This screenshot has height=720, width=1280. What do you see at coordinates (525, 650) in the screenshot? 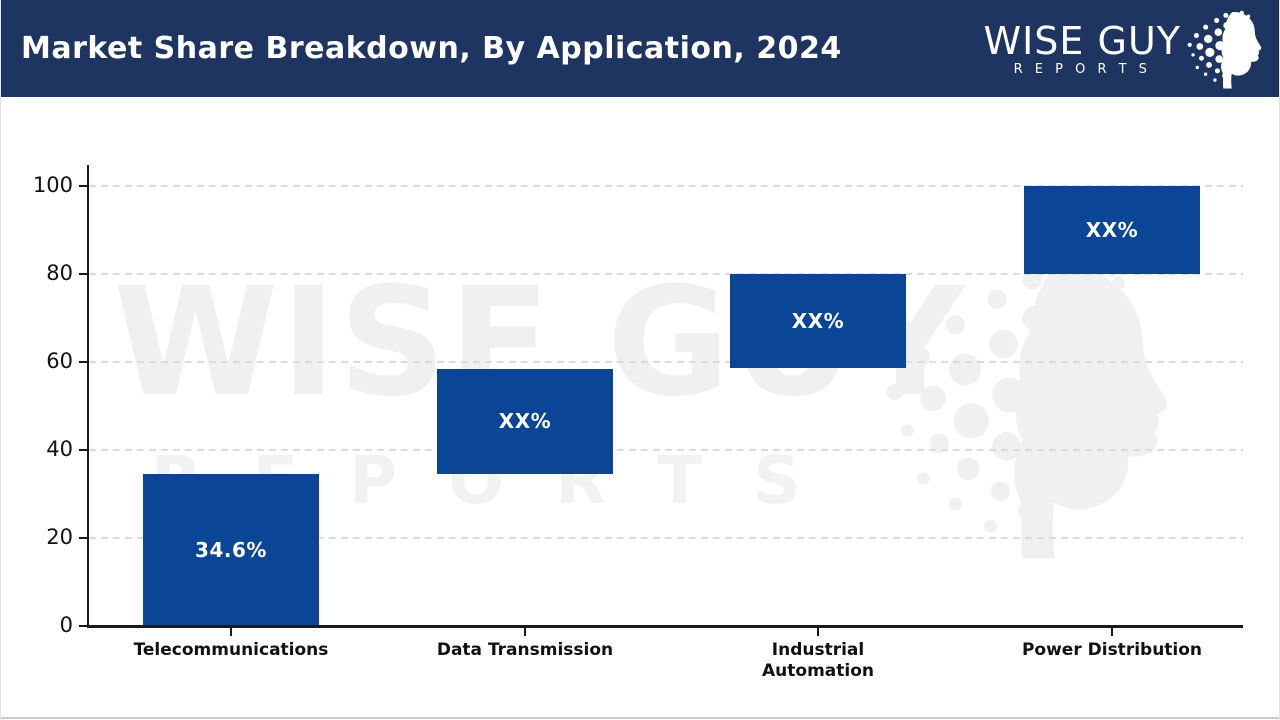
I see `x-axis-category-label: Data Transmission` at bounding box center [525, 650].